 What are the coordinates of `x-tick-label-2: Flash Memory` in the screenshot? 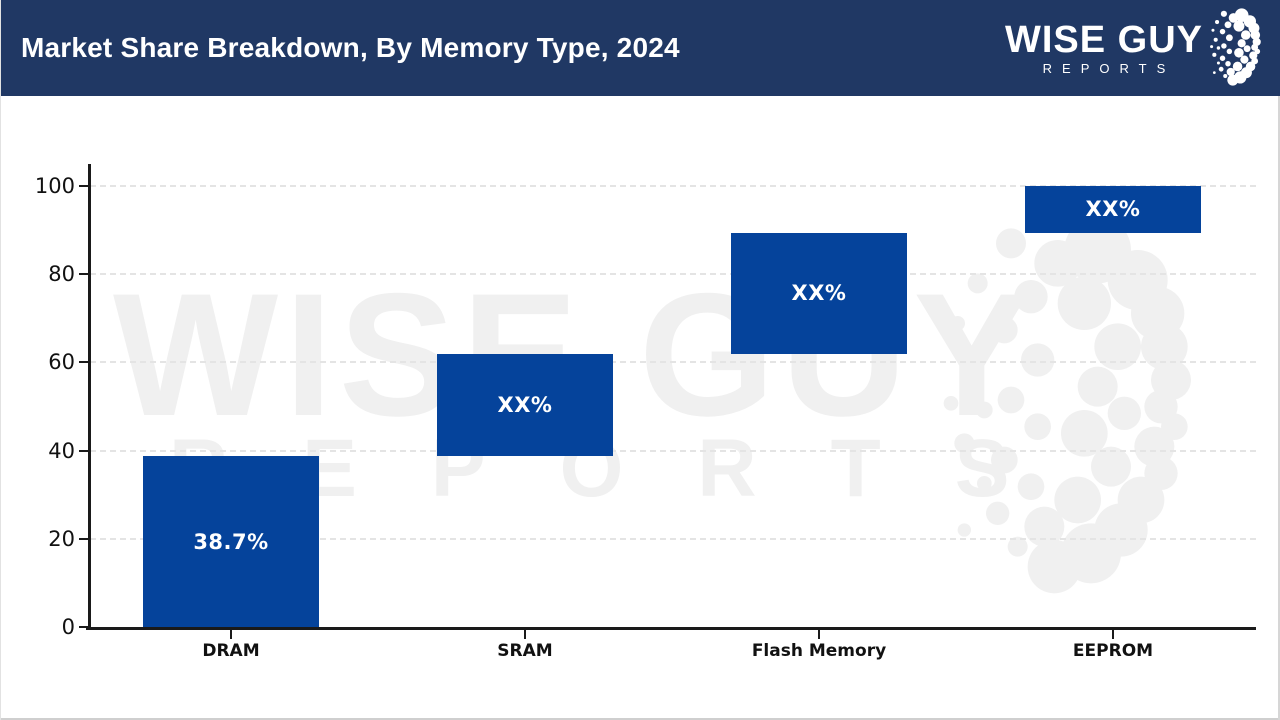 It's located at (819, 651).